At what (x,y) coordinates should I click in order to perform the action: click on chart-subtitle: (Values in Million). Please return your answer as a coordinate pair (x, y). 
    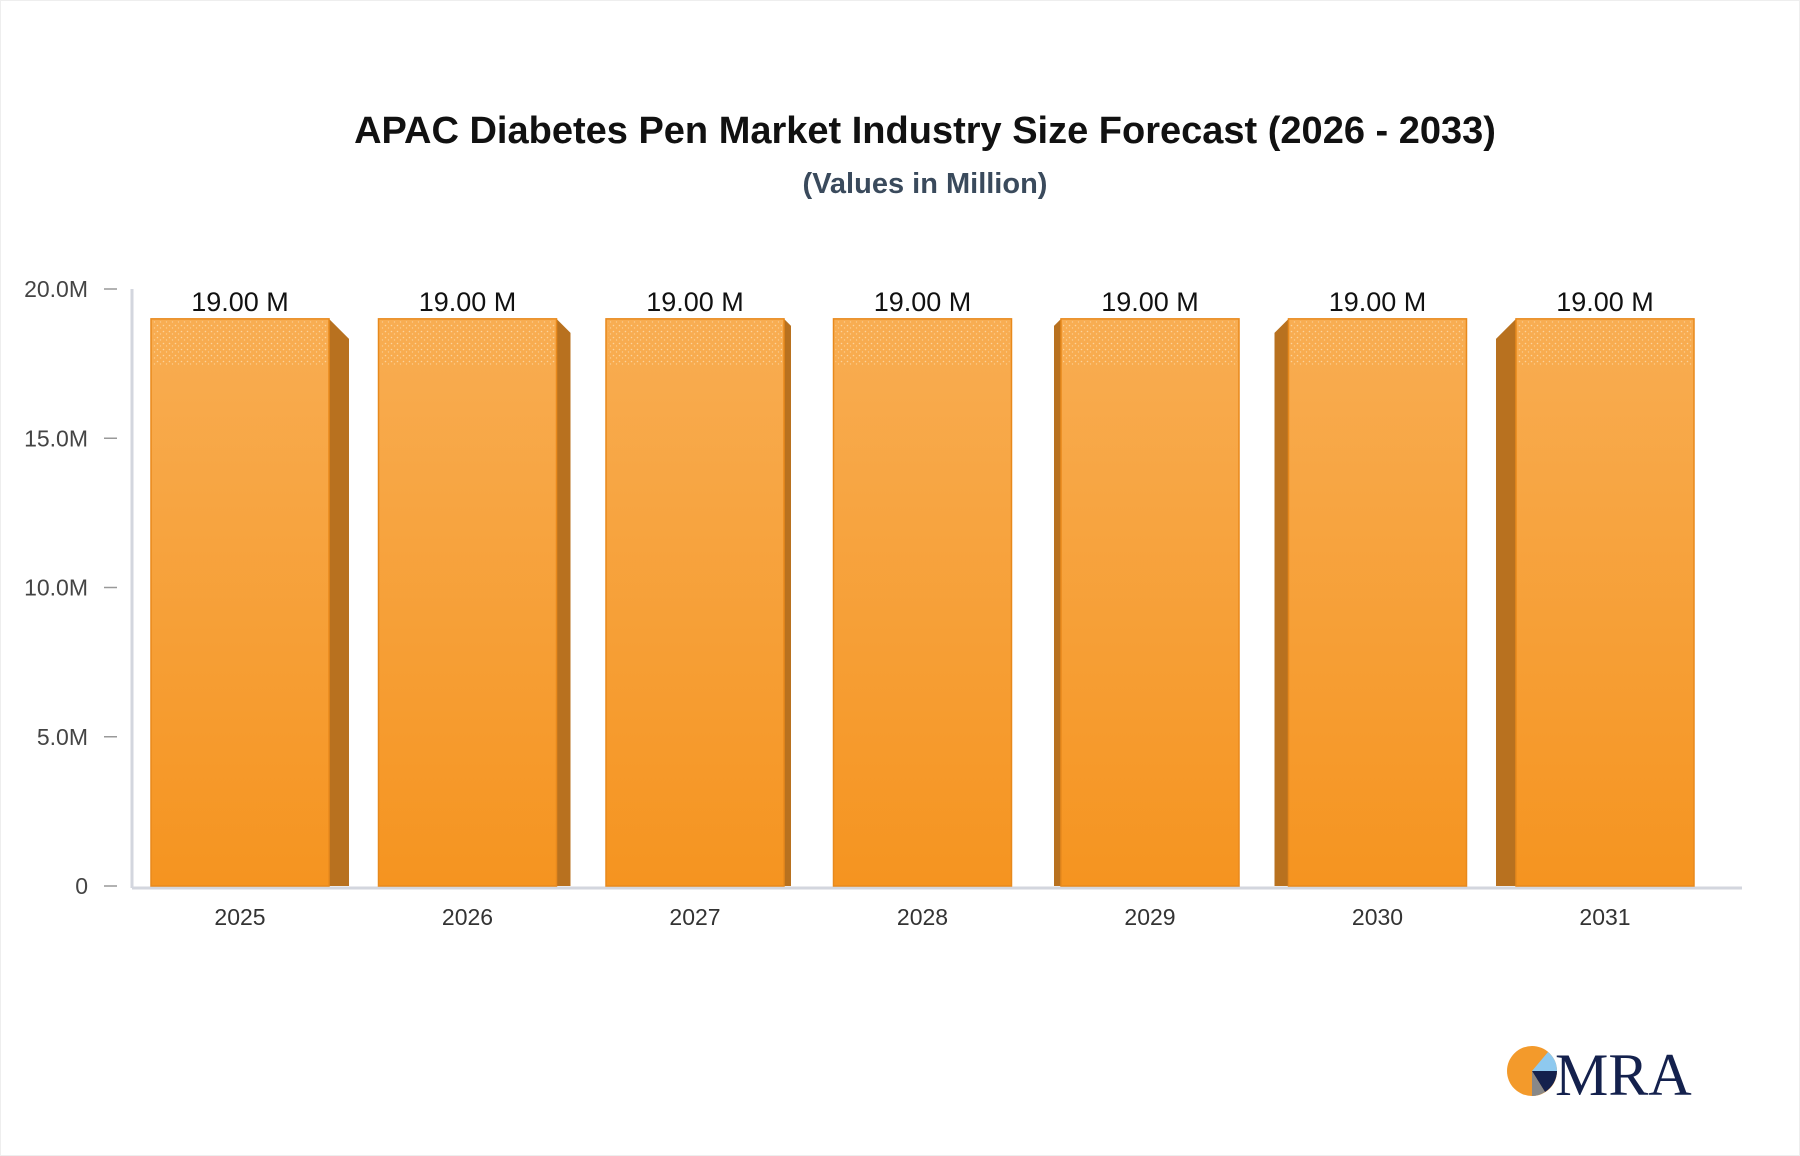
    Looking at the image, I should click on (925, 184).